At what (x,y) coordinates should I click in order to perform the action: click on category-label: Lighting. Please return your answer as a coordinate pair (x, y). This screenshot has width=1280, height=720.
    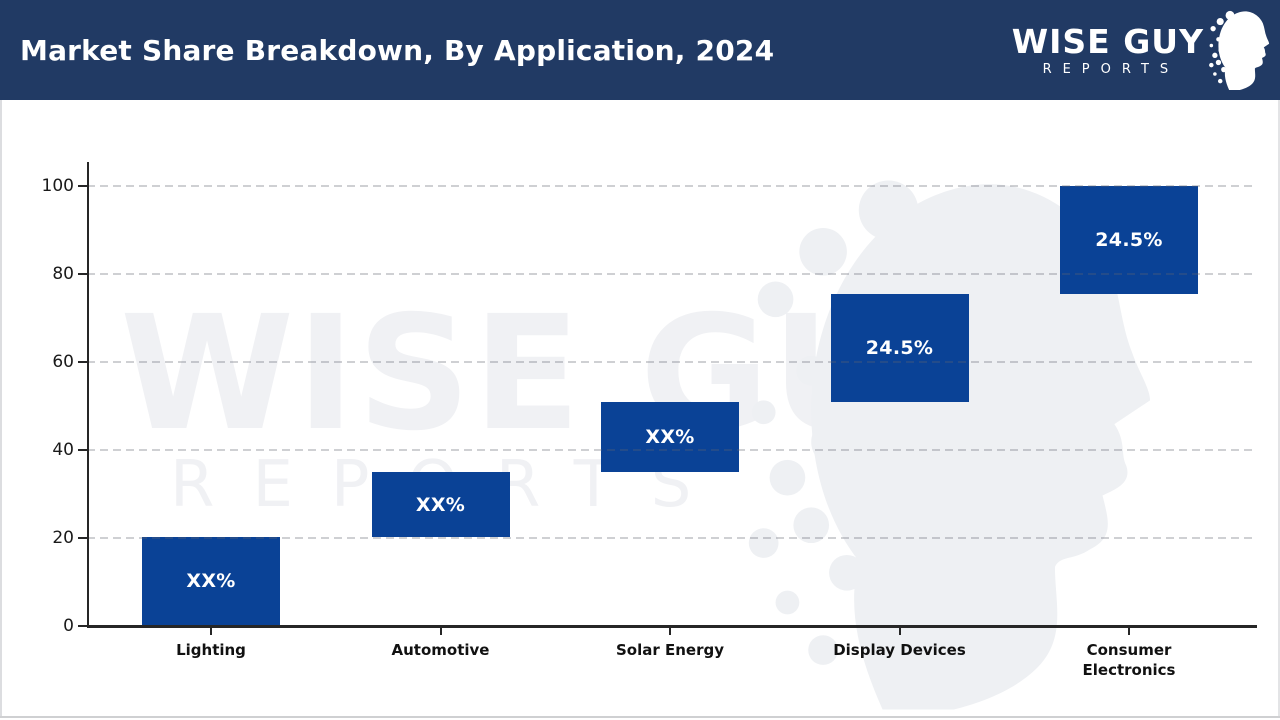
    Looking at the image, I should click on (211, 650).